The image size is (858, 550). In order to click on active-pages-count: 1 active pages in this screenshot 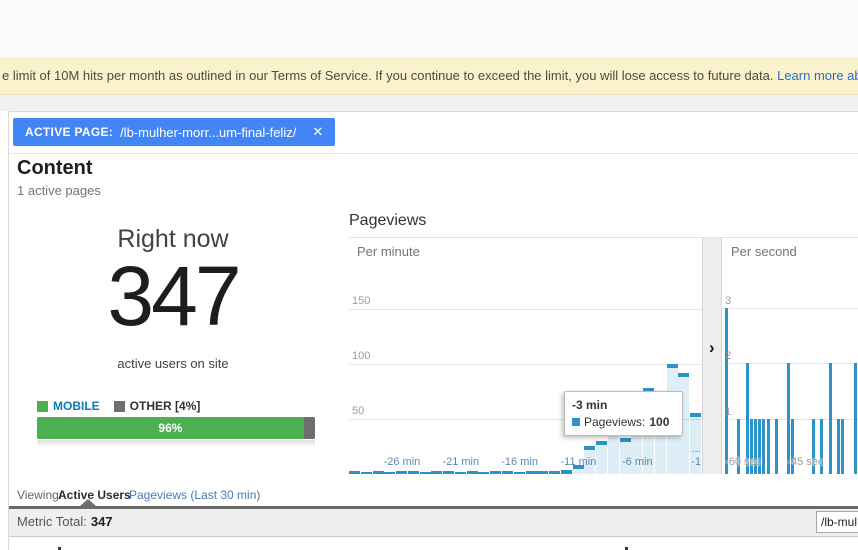, I will do `click(59, 190)`.